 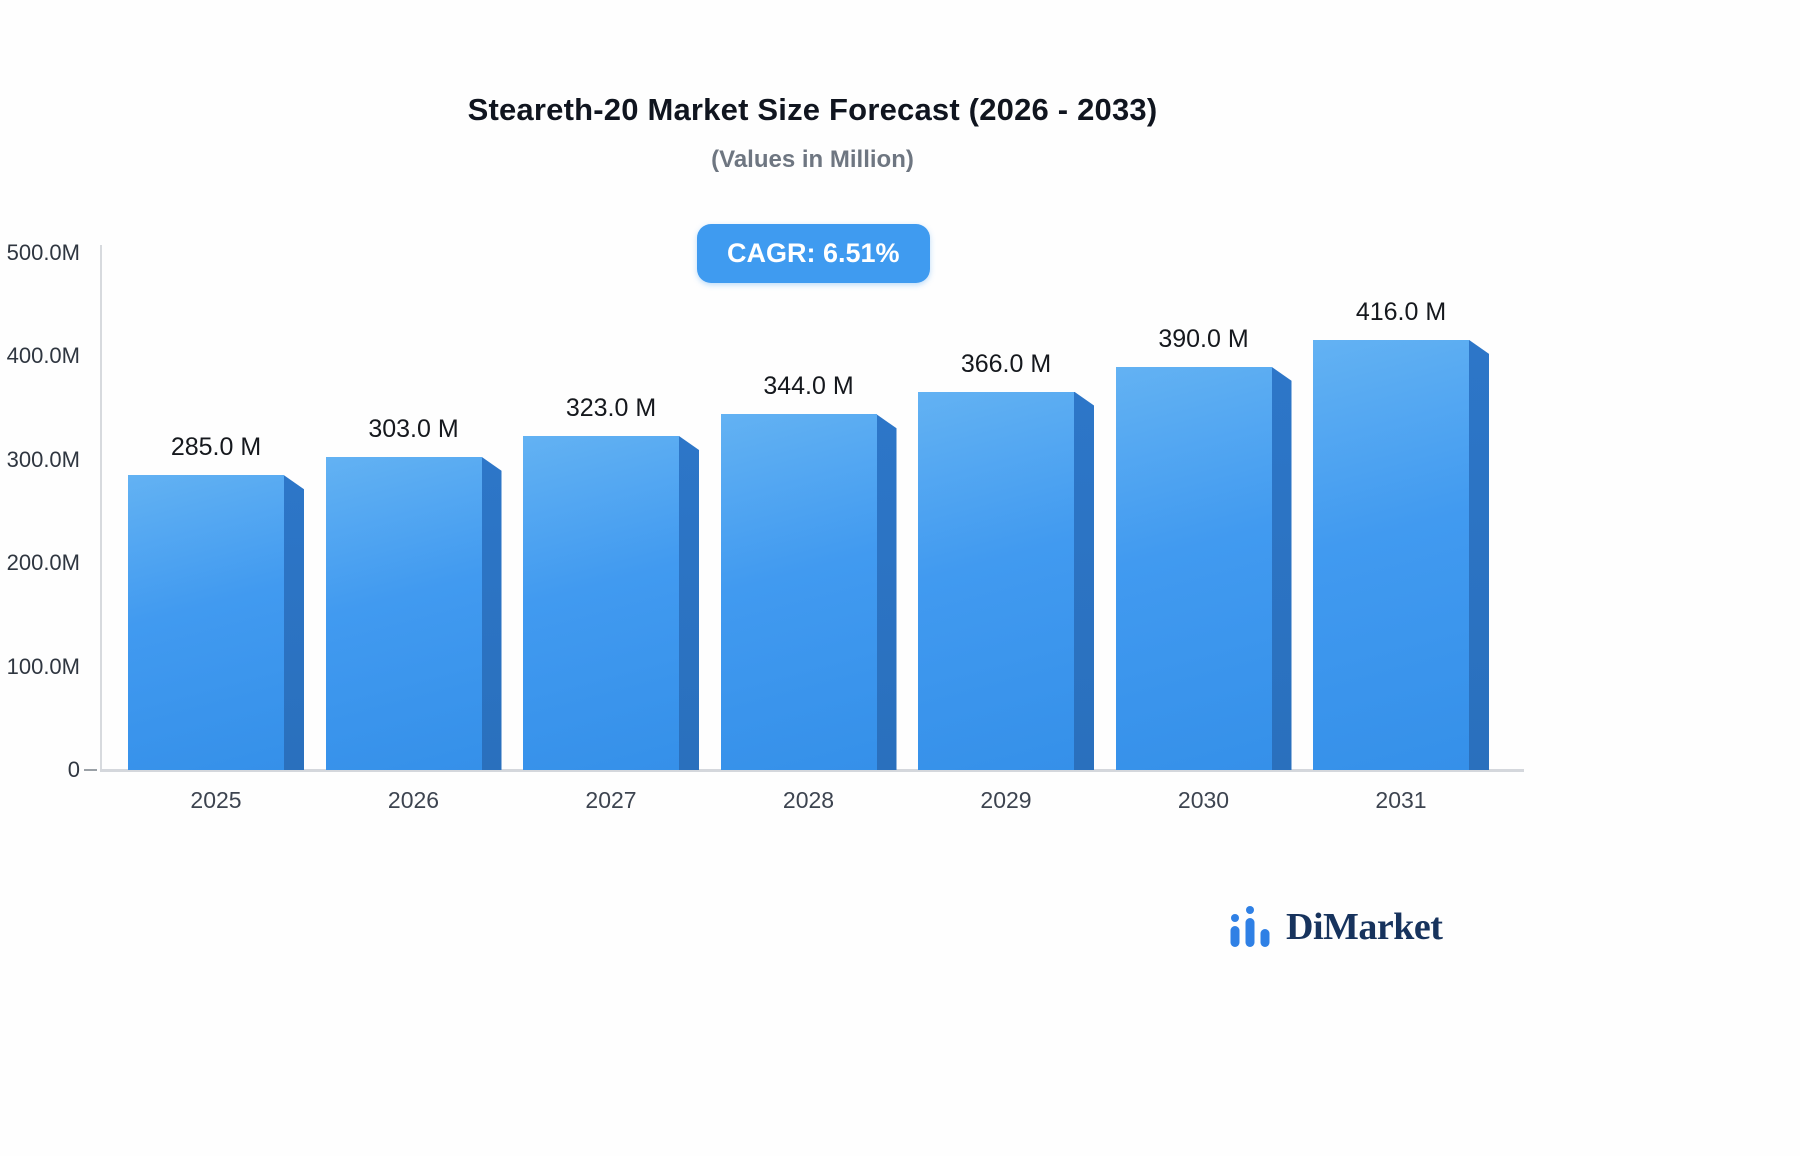 What do you see at coordinates (101, 508) in the screenshot?
I see `y-axis-line` at bounding box center [101, 508].